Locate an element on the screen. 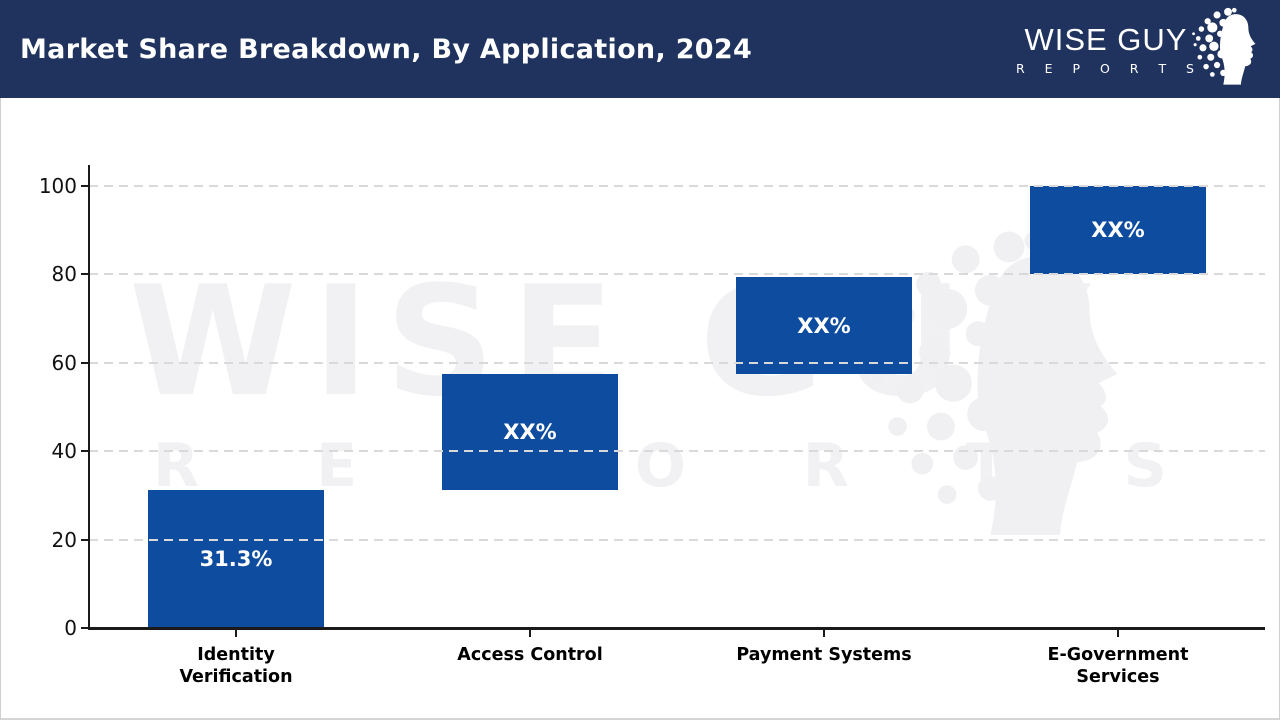  logo-subtext: R E P O R T S is located at coordinates (1108, 68).